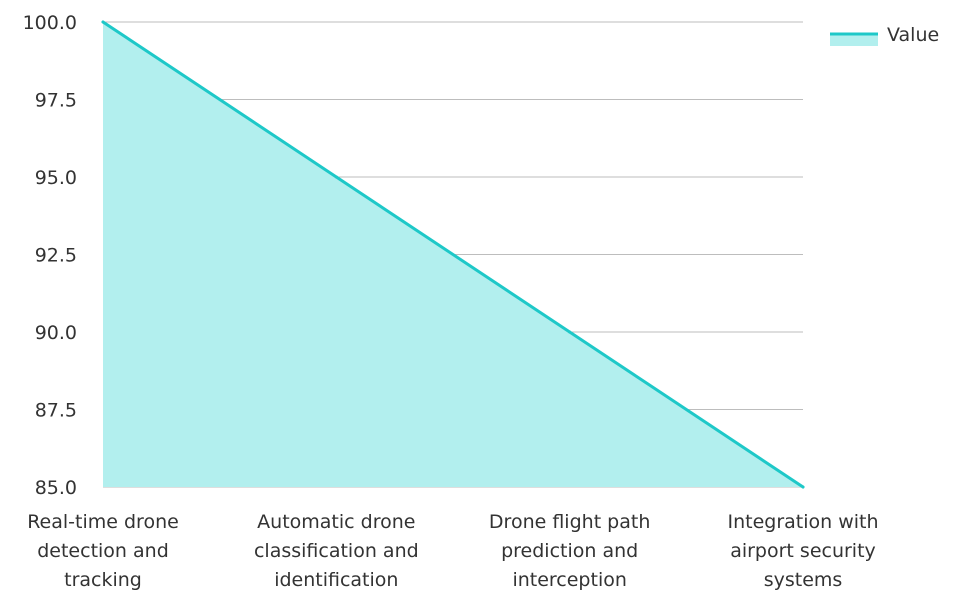  Describe the element at coordinates (569, 580) in the screenshot. I see `x-tick-label-line: interception` at that location.